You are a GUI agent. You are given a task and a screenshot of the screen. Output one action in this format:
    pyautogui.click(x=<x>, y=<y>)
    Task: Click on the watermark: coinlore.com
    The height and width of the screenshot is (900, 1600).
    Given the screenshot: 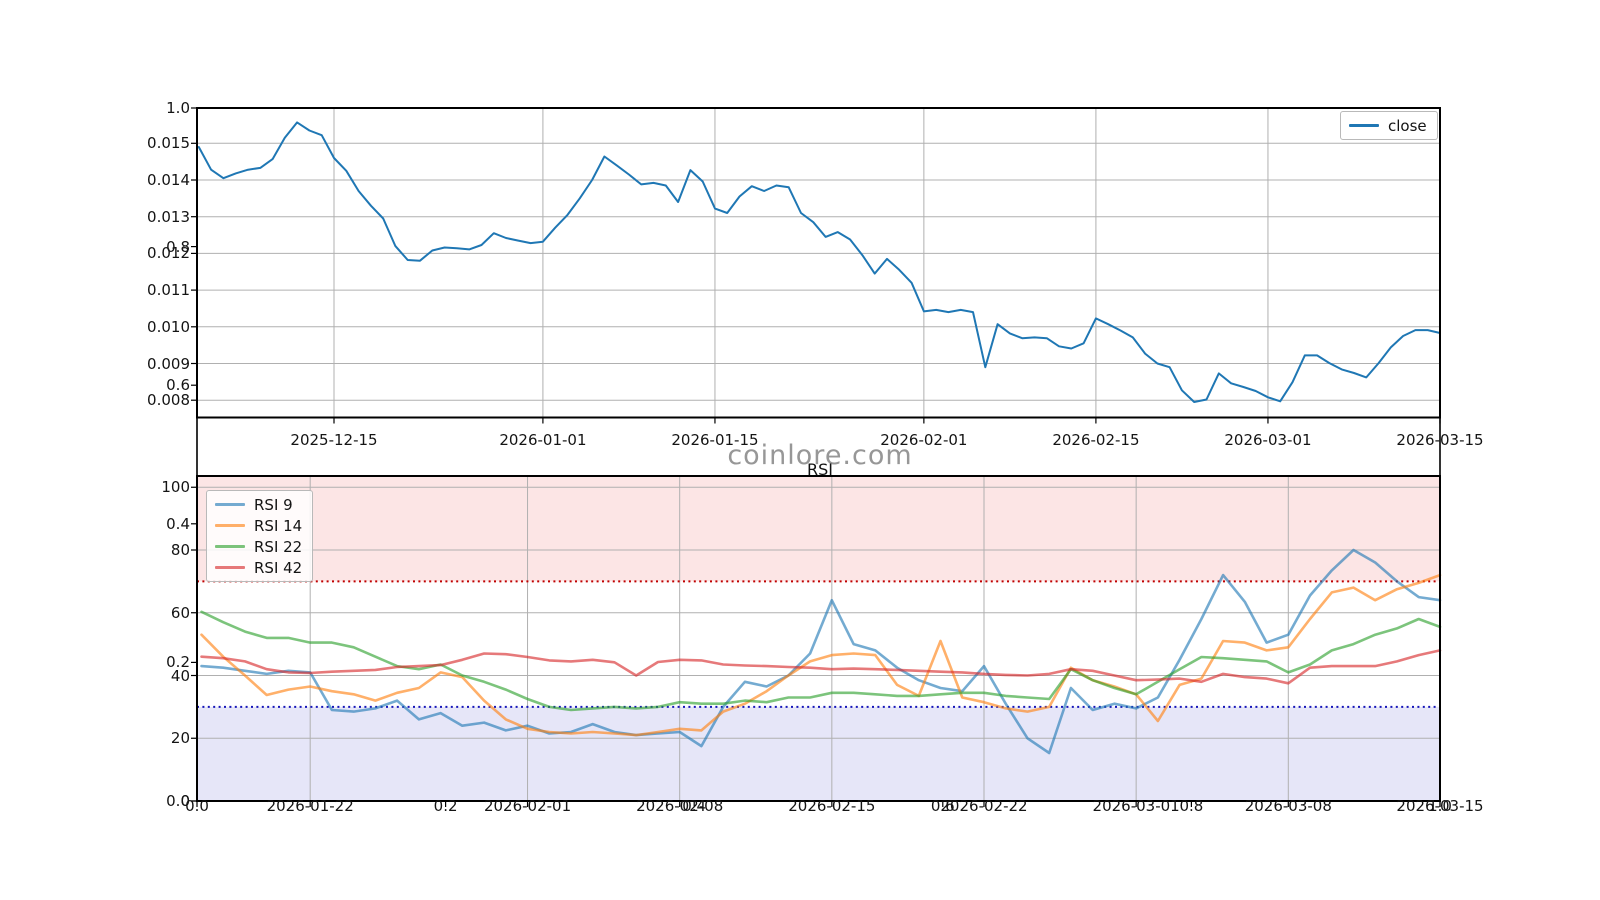 What is the action you would take?
    pyautogui.click(x=820, y=455)
    